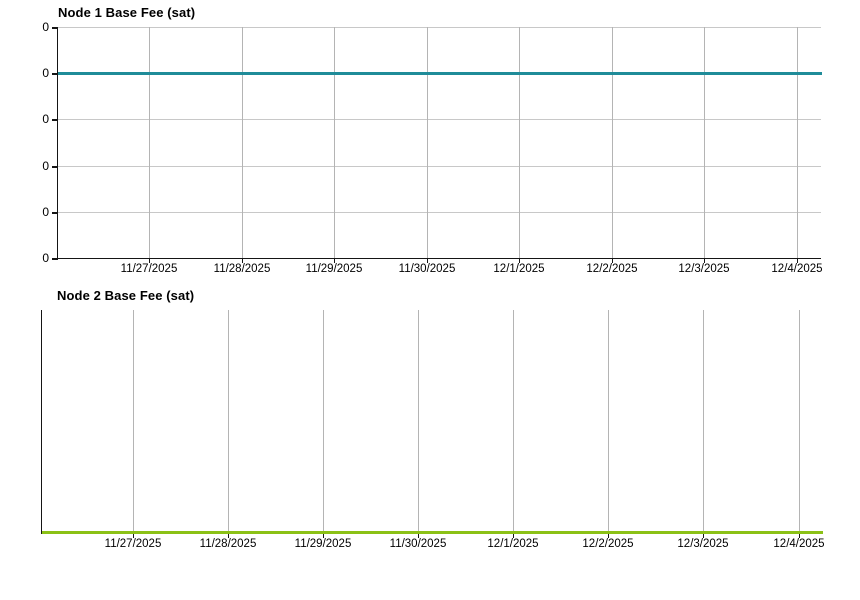  What do you see at coordinates (127, 12) in the screenshot?
I see `chart-title-node1: Node 1 Base Fee (sat)` at bounding box center [127, 12].